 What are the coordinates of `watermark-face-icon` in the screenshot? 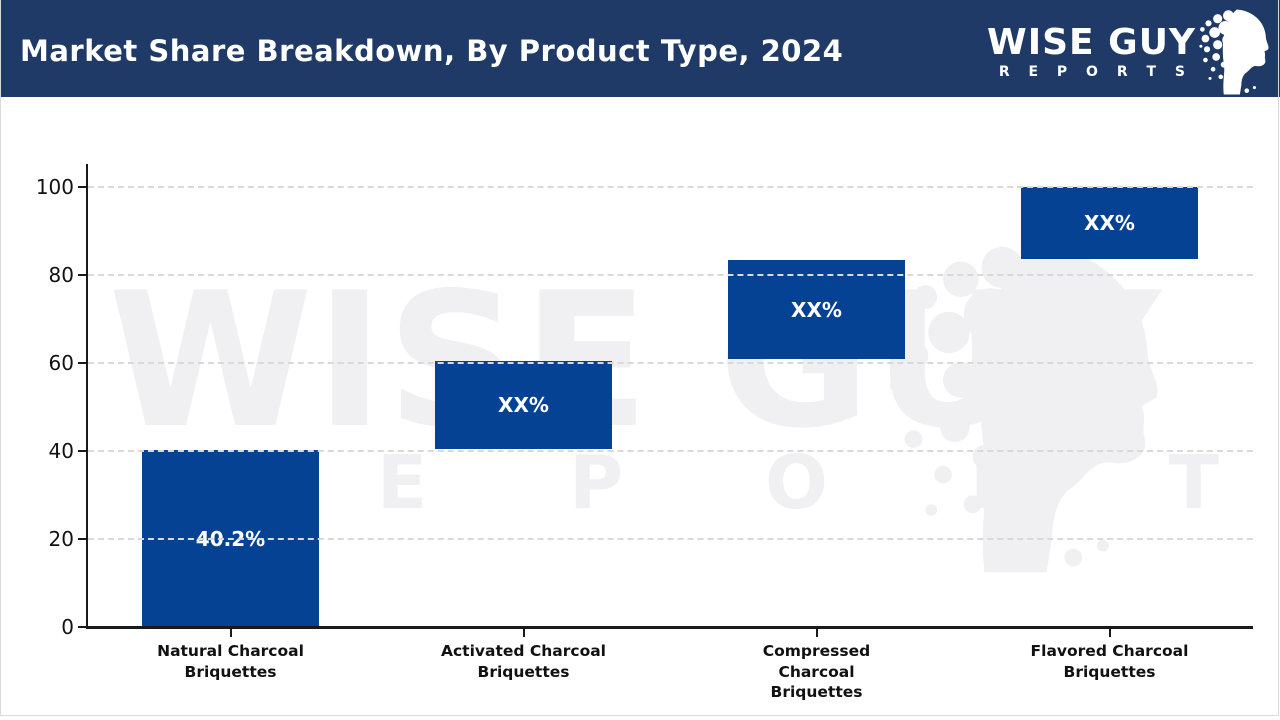 It's located at (1020, 408).